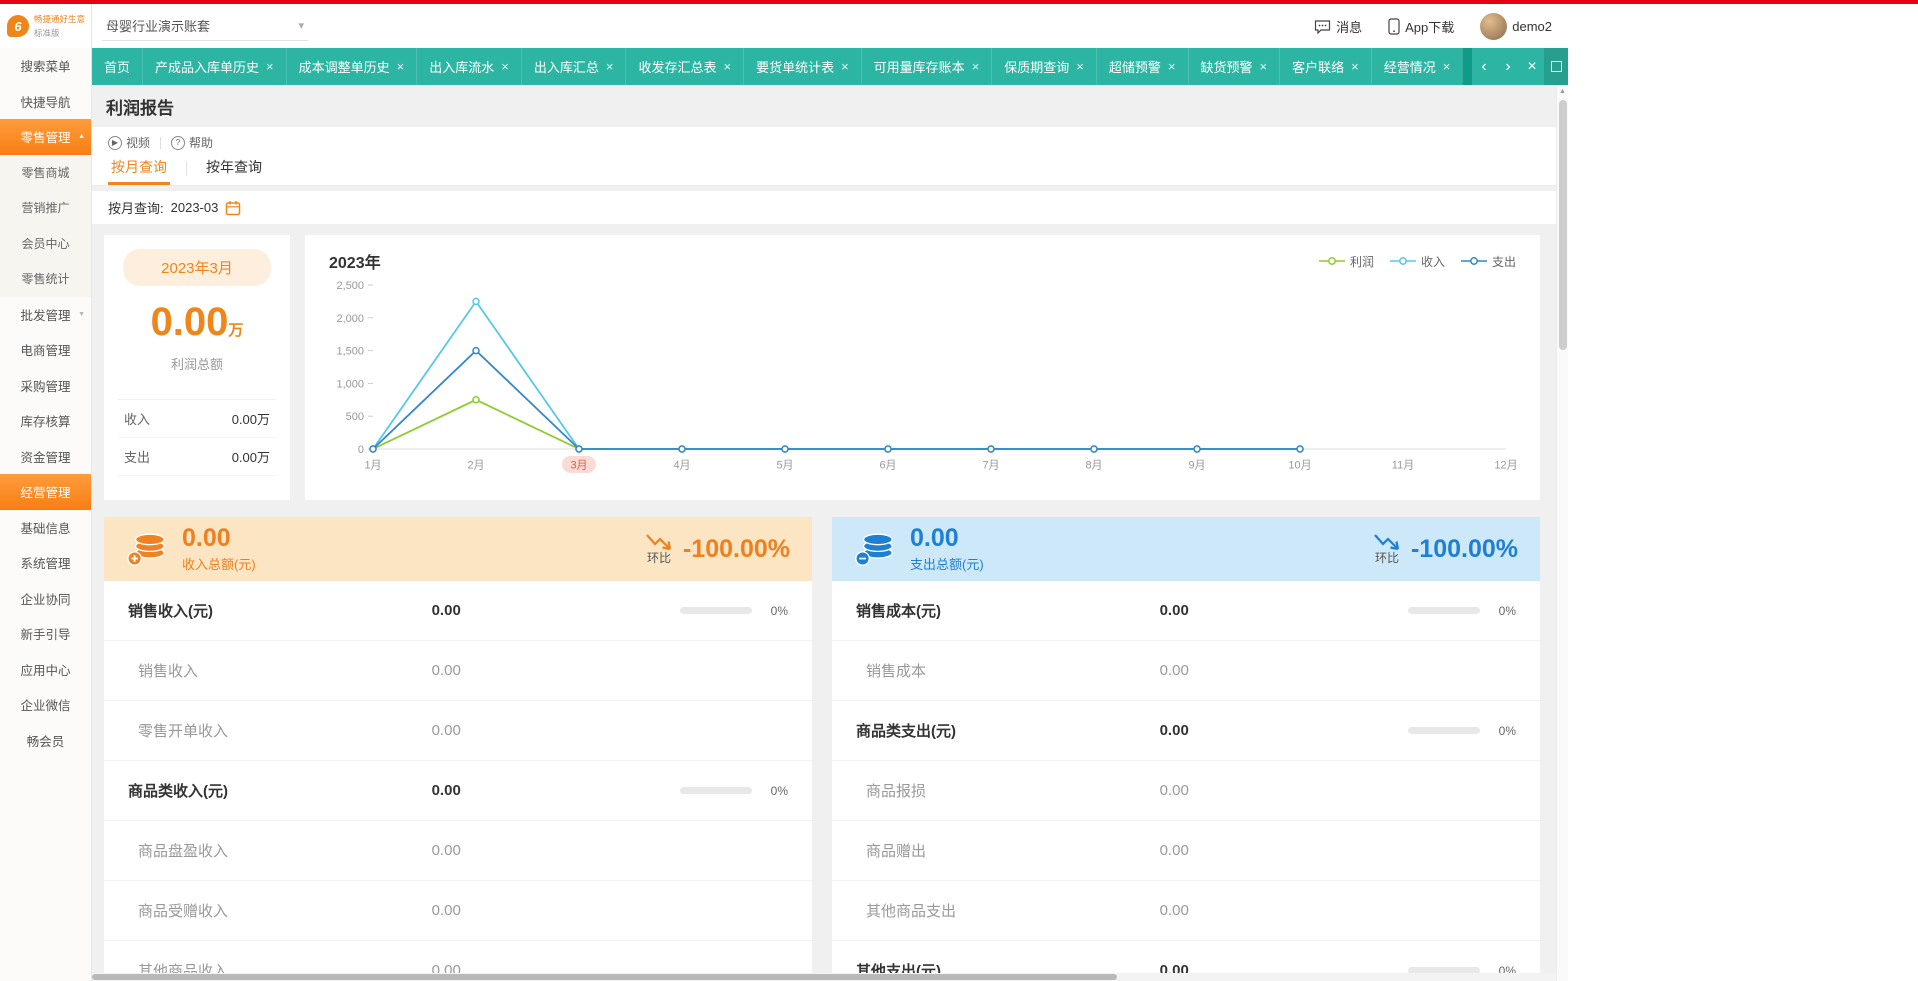 This screenshot has width=1918, height=981. I want to click on stat-percent: 0%, so click(1507, 968).